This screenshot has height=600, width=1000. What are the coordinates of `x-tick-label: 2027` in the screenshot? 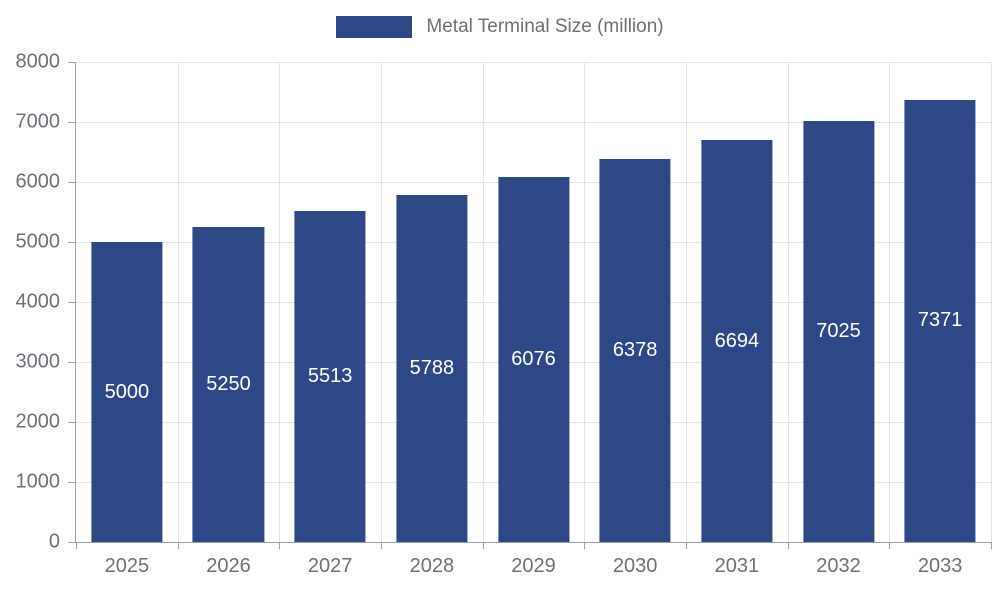 It's located at (330, 566).